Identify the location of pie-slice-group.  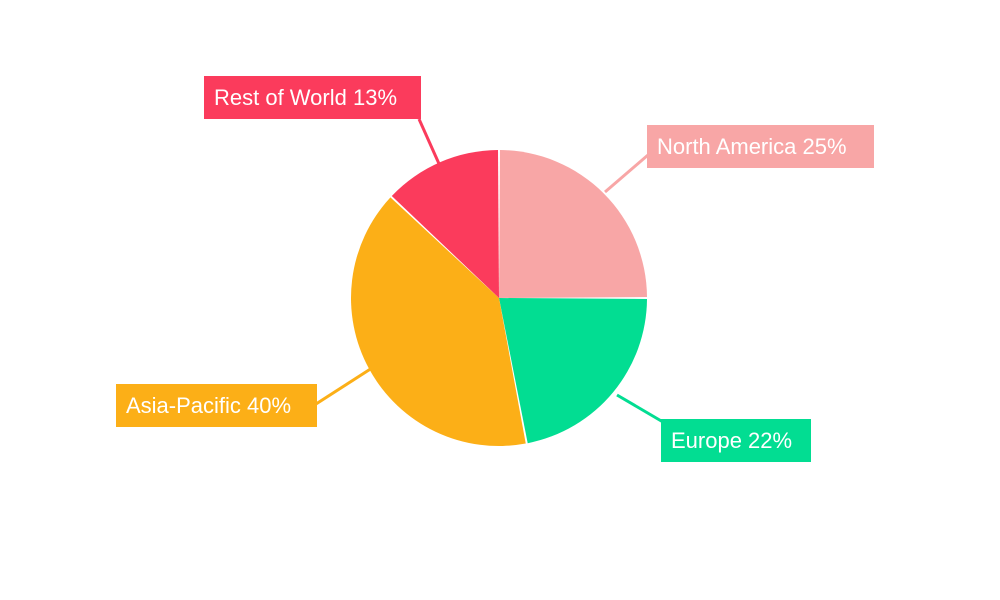
(499, 298).